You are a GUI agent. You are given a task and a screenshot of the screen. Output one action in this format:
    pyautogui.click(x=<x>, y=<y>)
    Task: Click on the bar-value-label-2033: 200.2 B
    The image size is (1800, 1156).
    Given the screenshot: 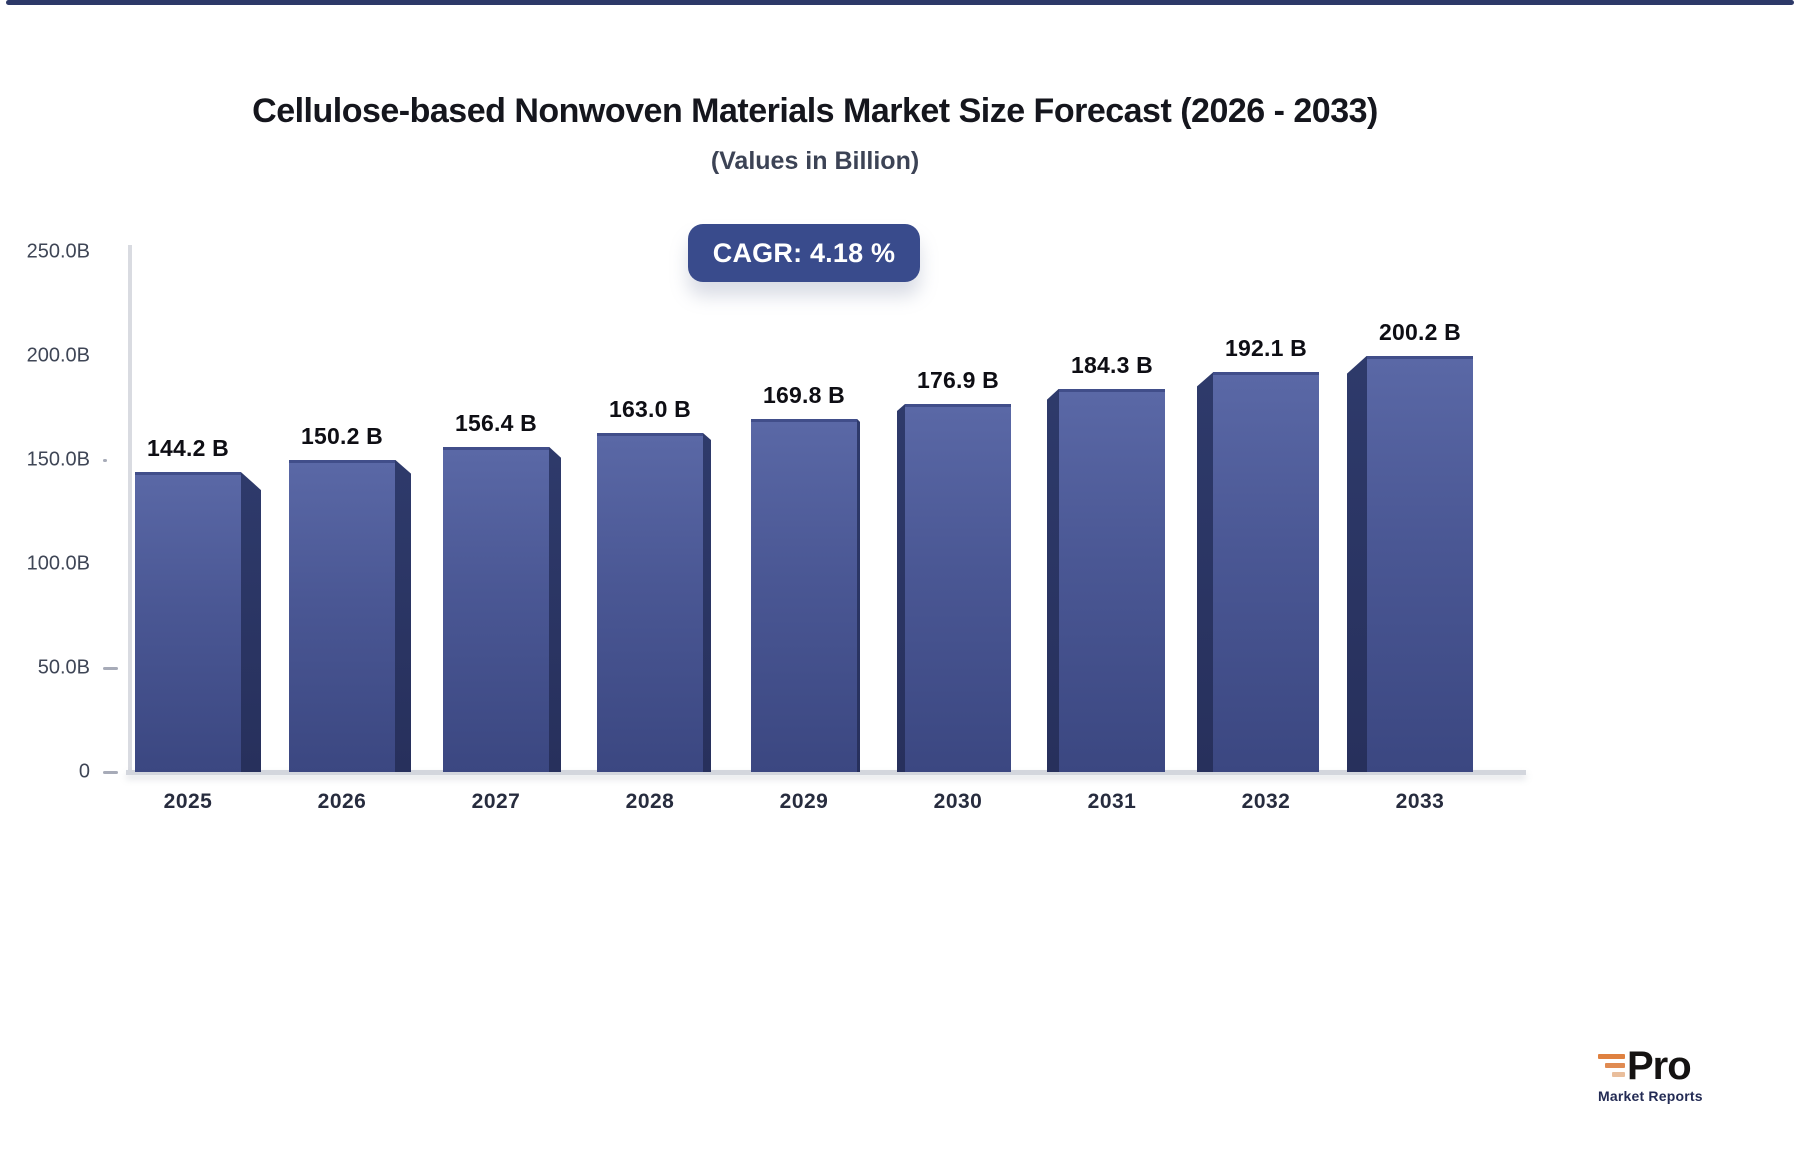 What is the action you would take?
    pyautogui.click(x=1420, y=331)
    